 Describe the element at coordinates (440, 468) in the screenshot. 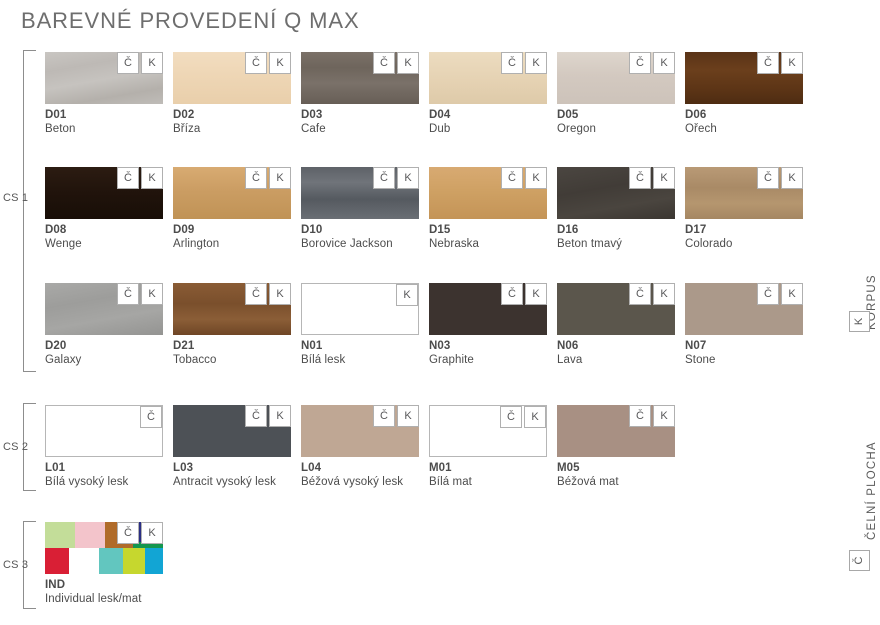

I see `swatch-code: M01` at that location.